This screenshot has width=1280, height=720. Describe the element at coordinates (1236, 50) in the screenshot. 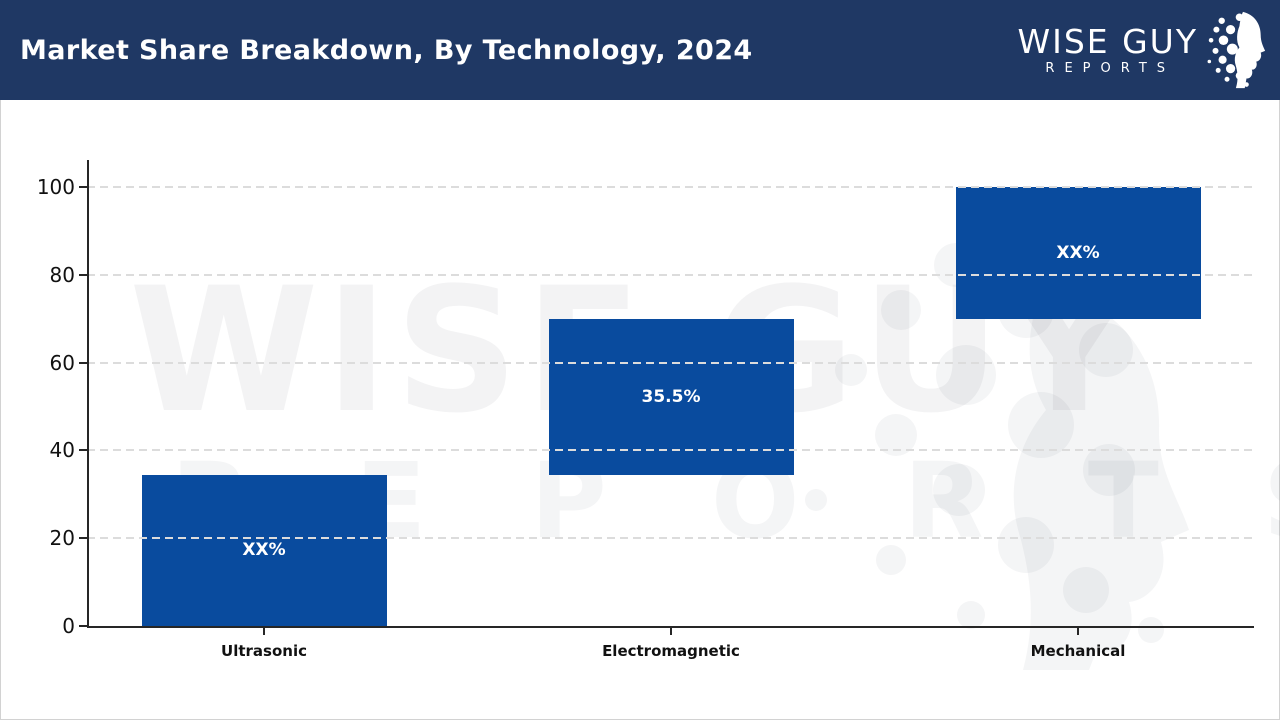

I see `wise-guy-face-icon` at that location.